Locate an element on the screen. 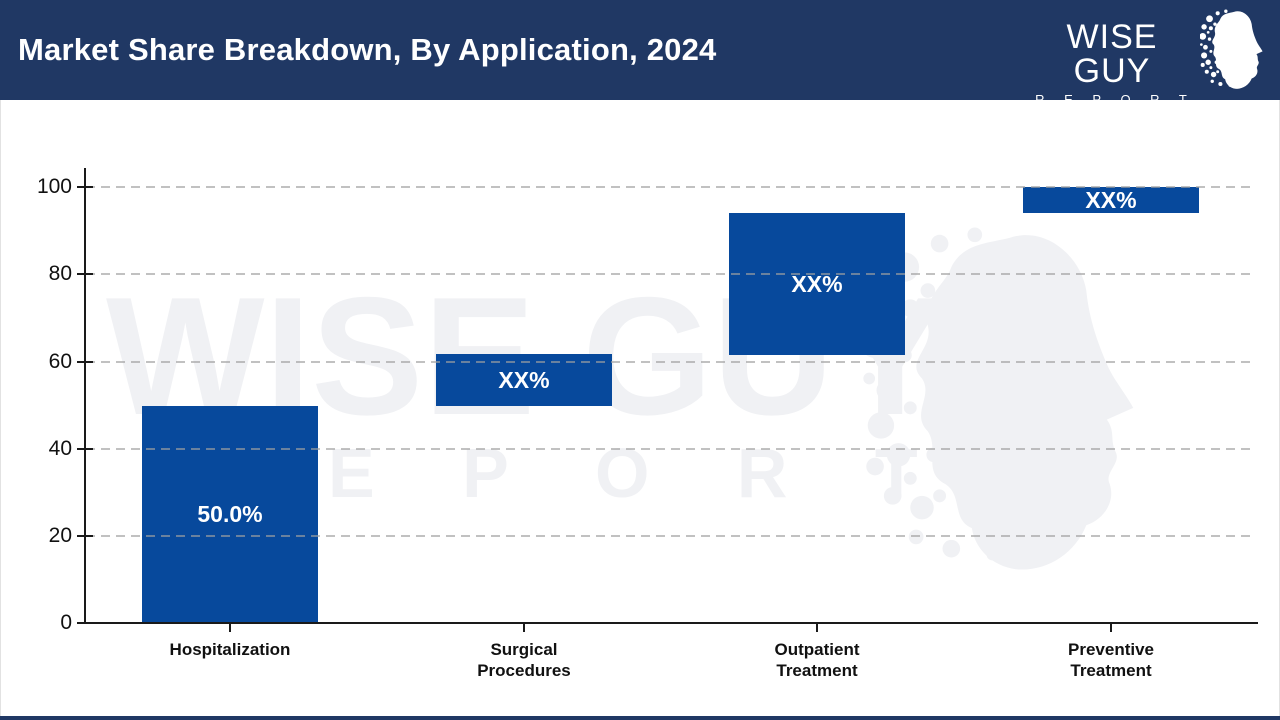 Image resolution: width=1280 pixels, height=720 pixels. x-category-label: Preventive Treatment is located at coordinates (1111, 660).